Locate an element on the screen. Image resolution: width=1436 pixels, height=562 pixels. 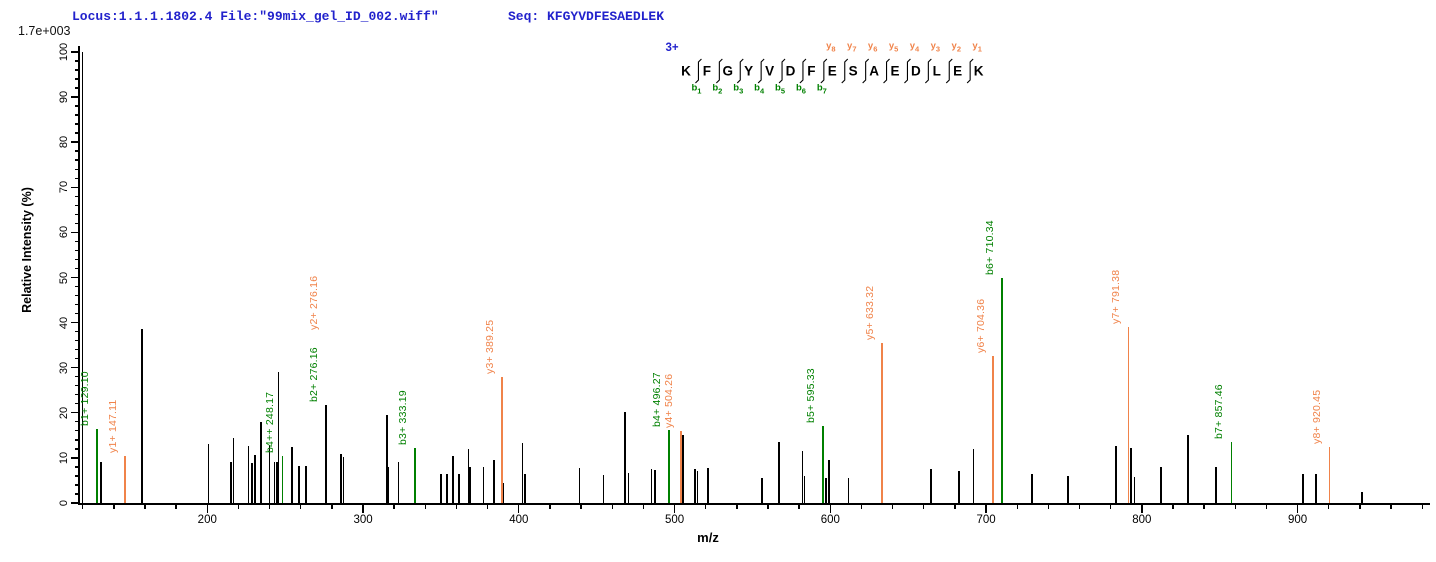
peak-label: y6+ 704.36 is located at coordinates (980, 326).